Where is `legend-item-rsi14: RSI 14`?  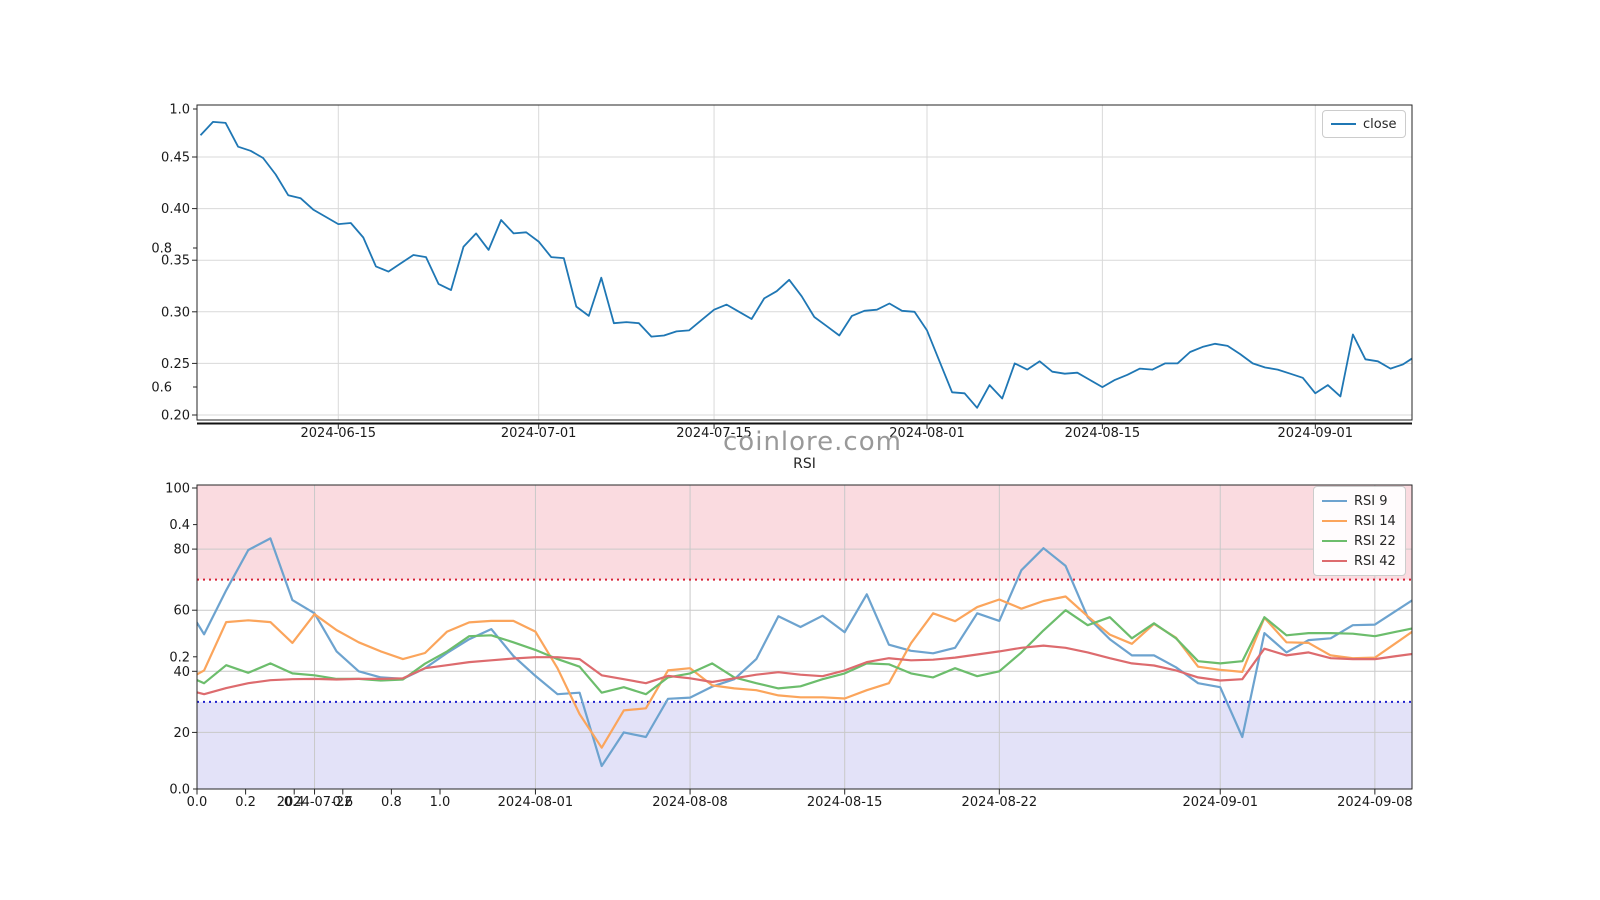 legend-item-rsi14: RSI 14 is located at coordinates (1359, 521).